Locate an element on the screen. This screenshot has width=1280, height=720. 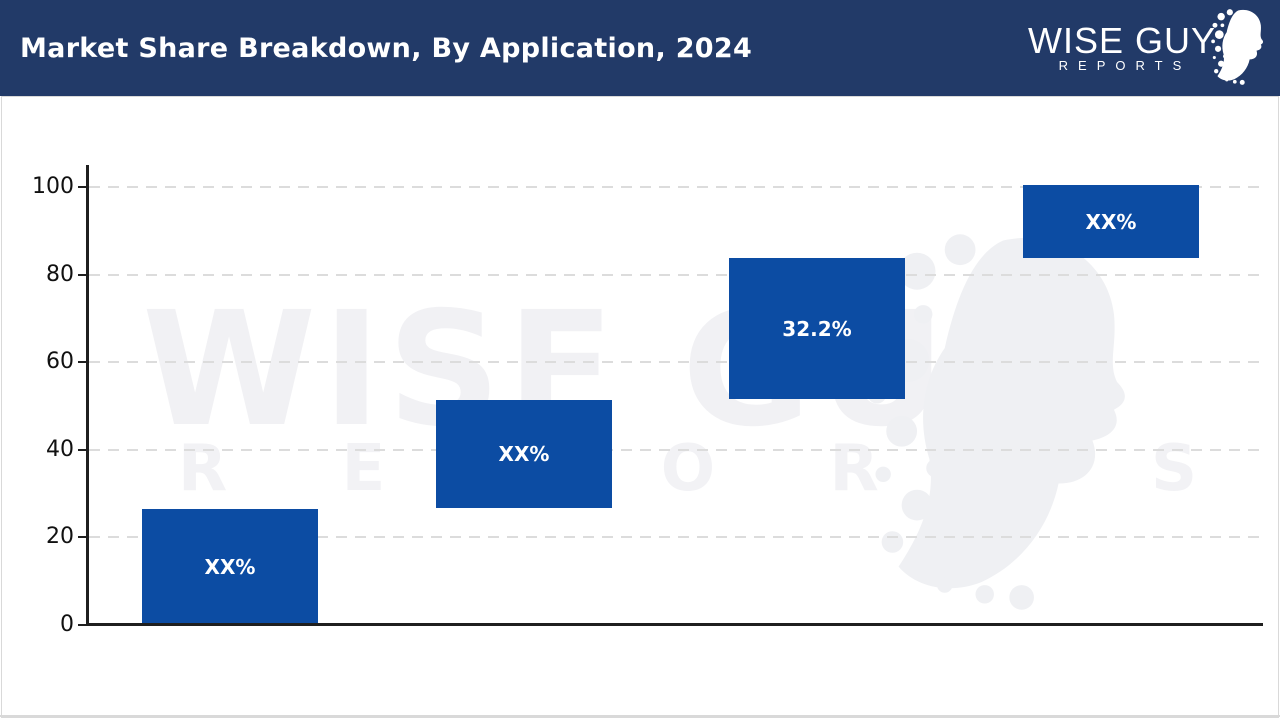
y-tick-label: 100 is located at coordinates (53, 186).